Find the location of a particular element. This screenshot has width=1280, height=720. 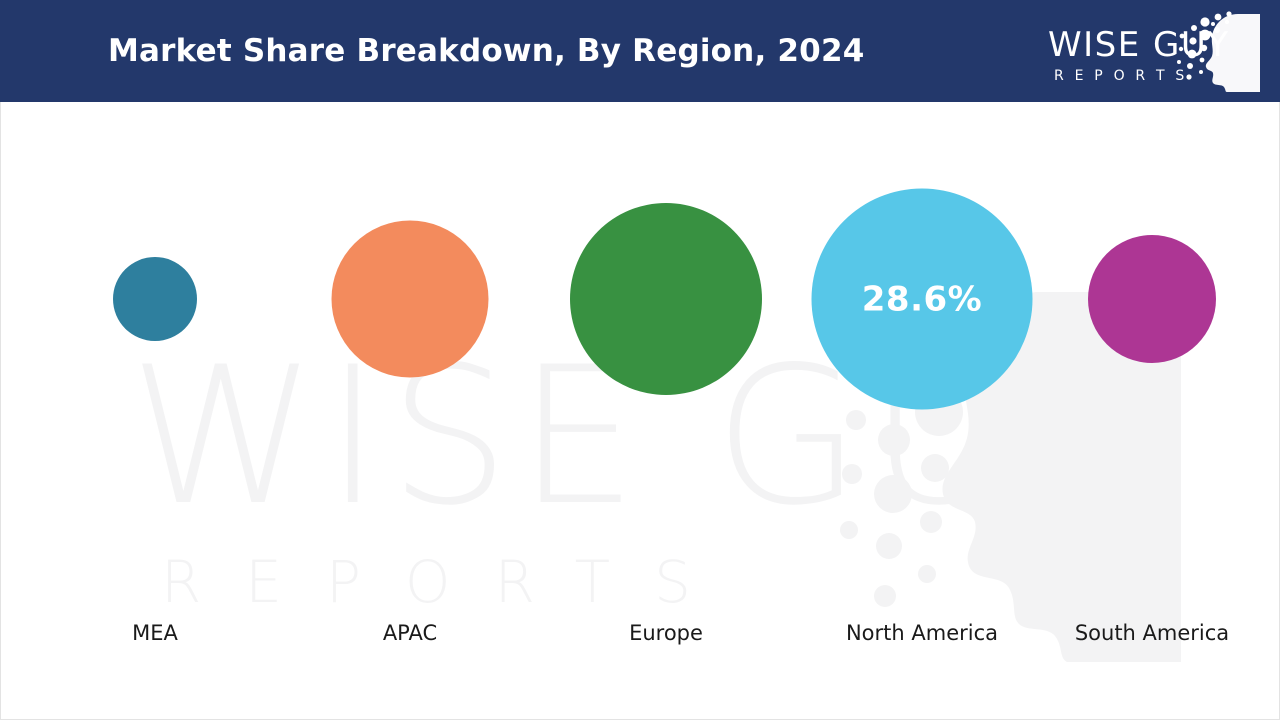

logo-wordmark-primary: WISE GUY is located at coordinates (1139, 45).